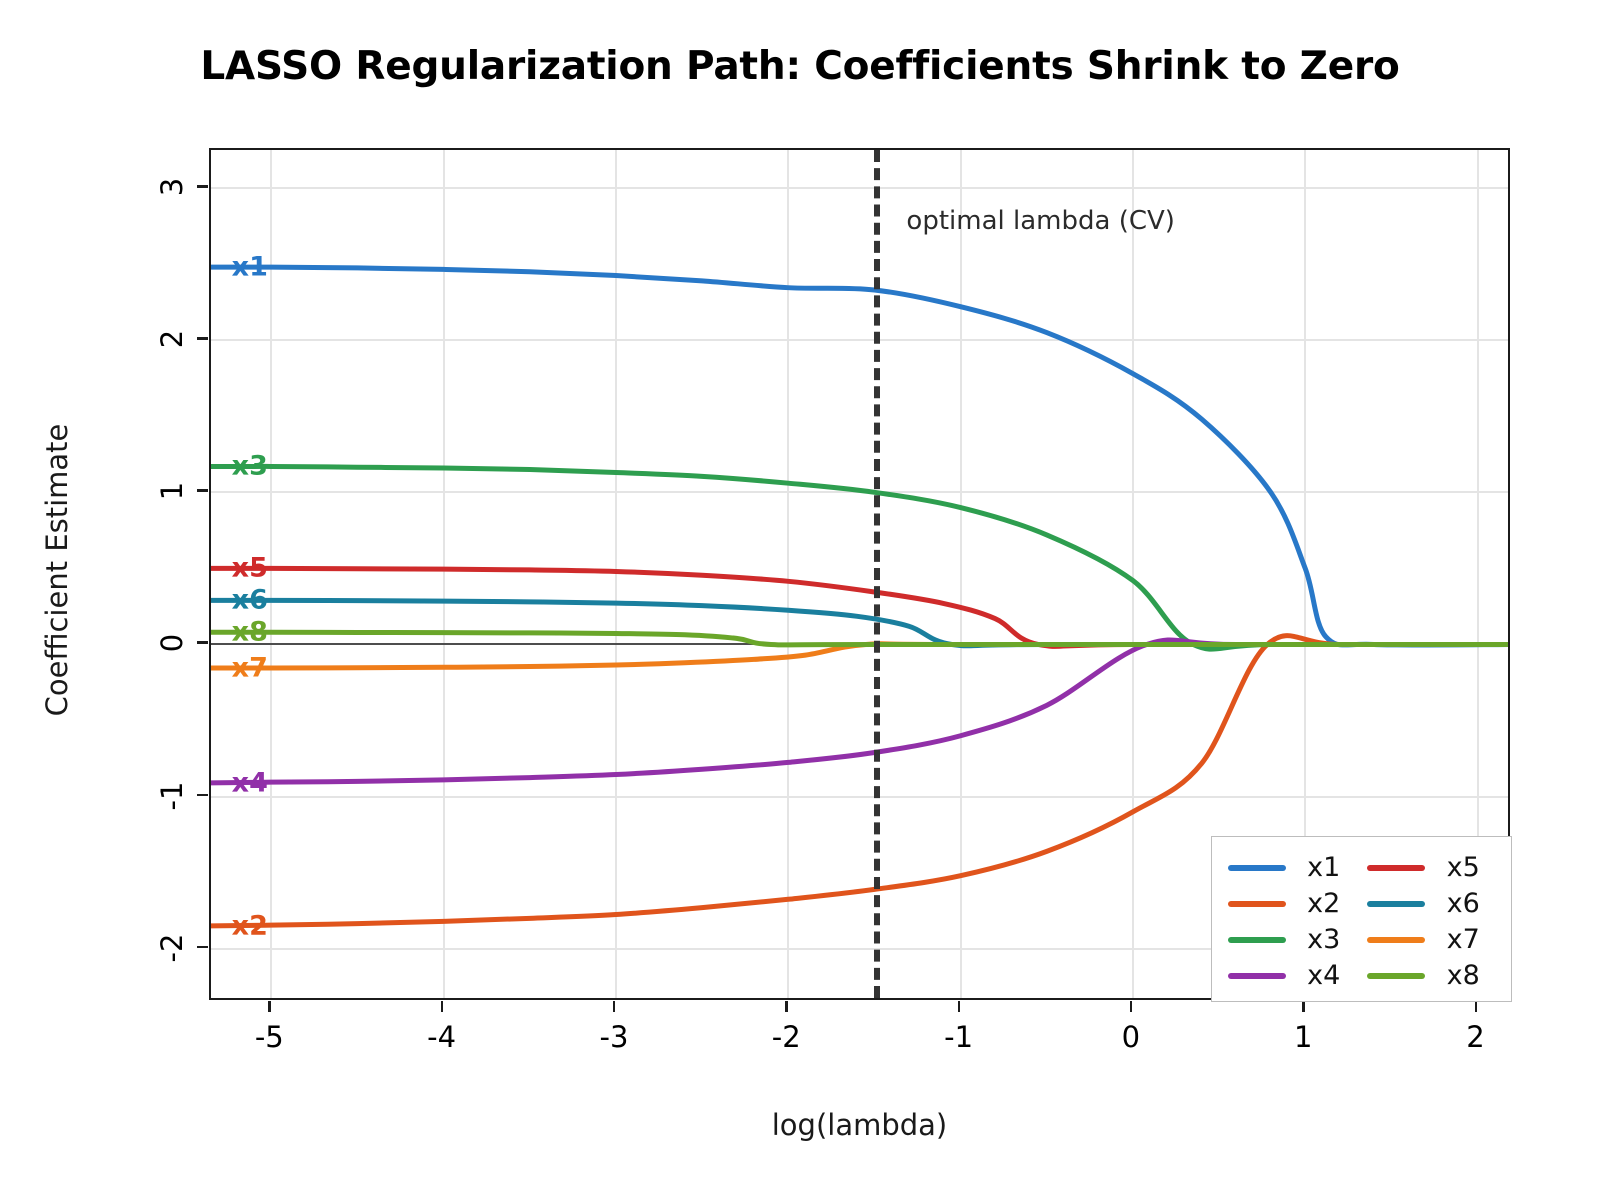 The height and width of the screenshot is (1200, 1600). I want to click on legend-swatch-x8, so click(1396, 976).